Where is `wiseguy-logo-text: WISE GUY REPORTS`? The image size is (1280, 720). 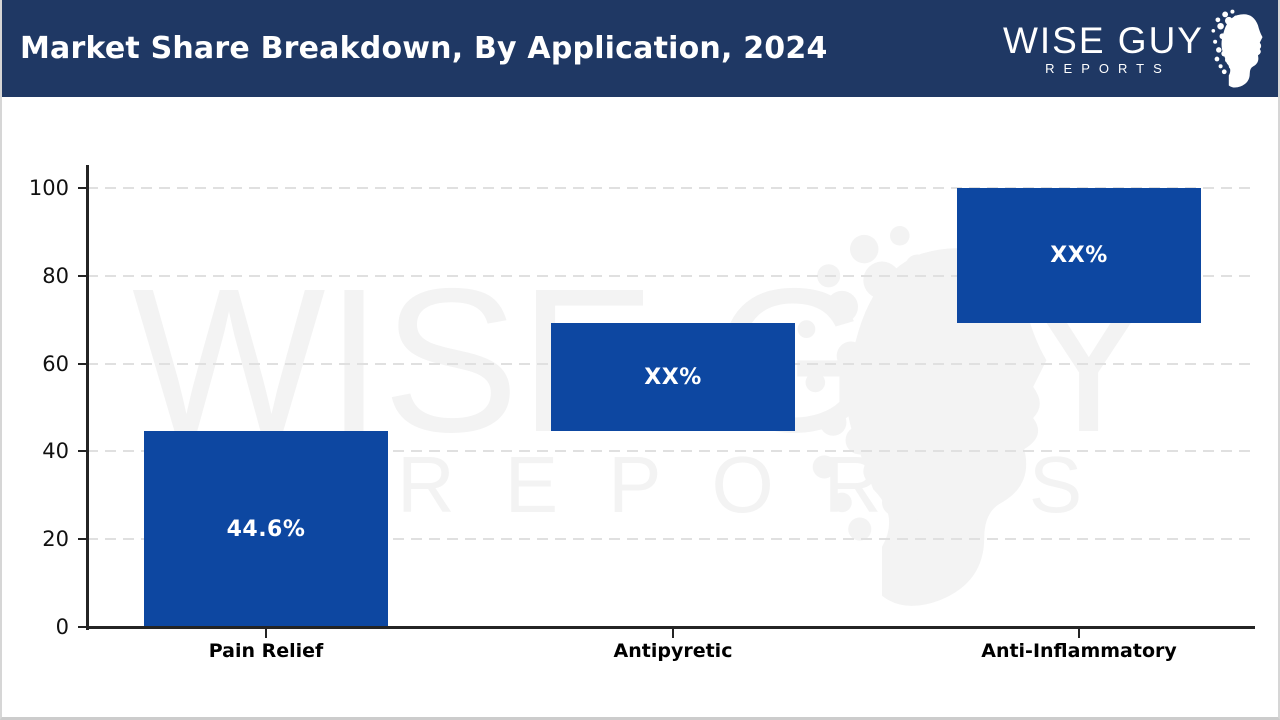 wiseguy-logo-text: WISE GUY REPORTS is located at coordinates (1103, 48).